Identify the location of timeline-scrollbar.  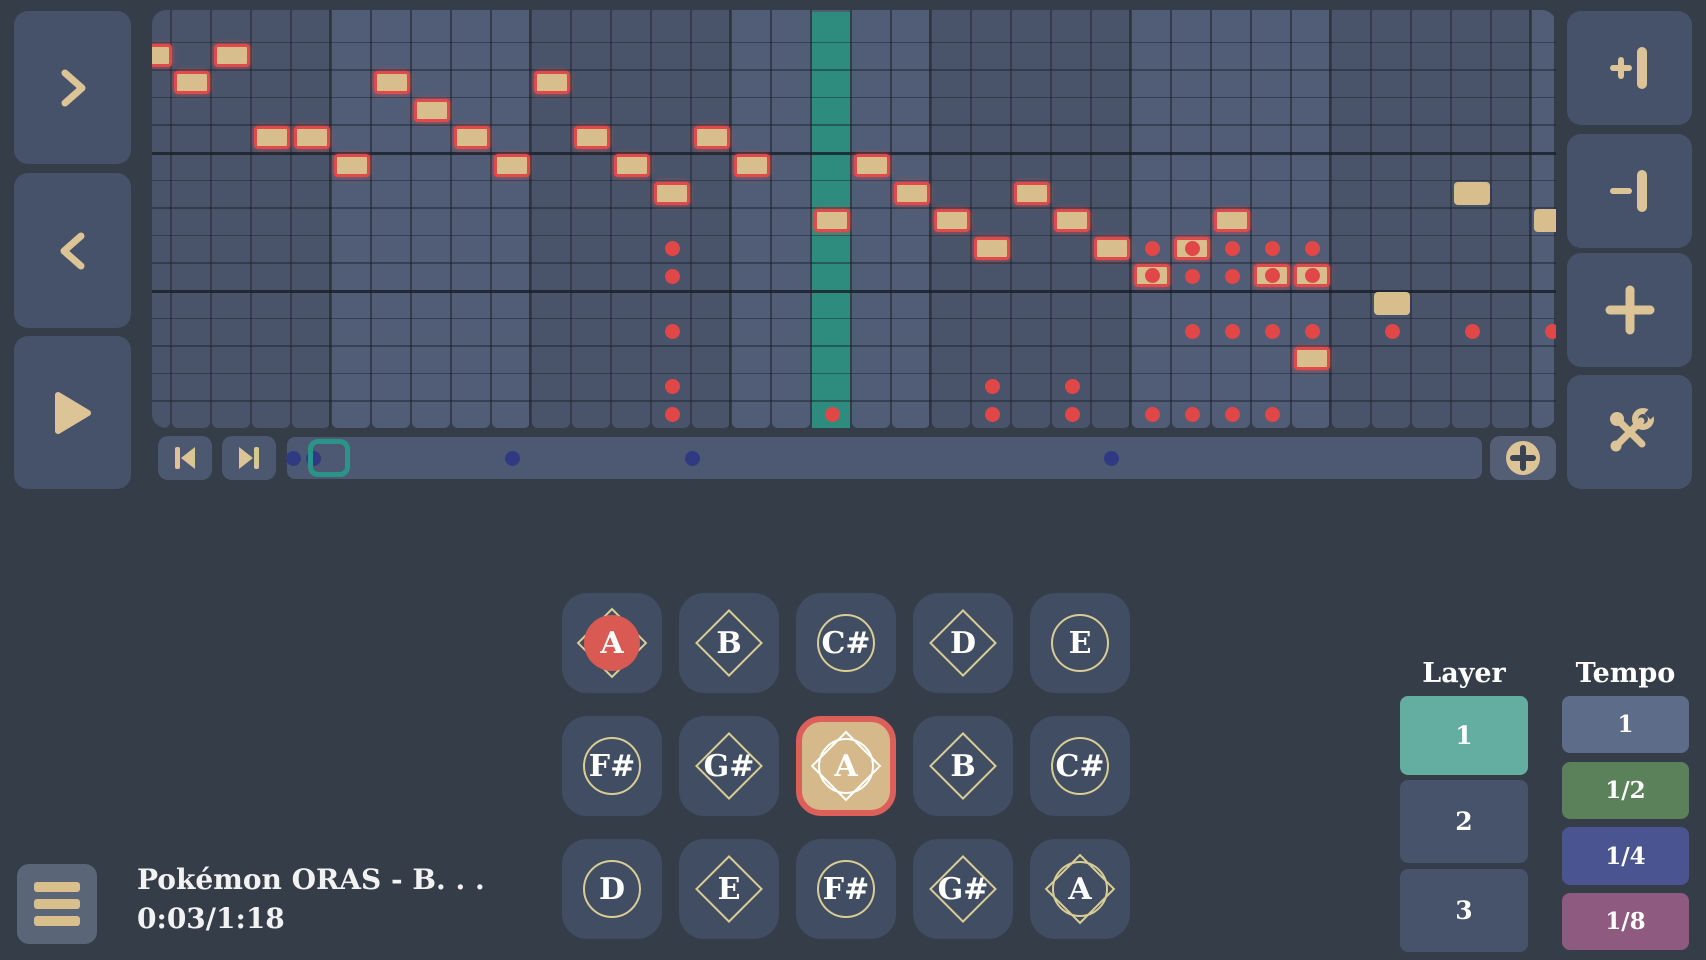
(884, 458).